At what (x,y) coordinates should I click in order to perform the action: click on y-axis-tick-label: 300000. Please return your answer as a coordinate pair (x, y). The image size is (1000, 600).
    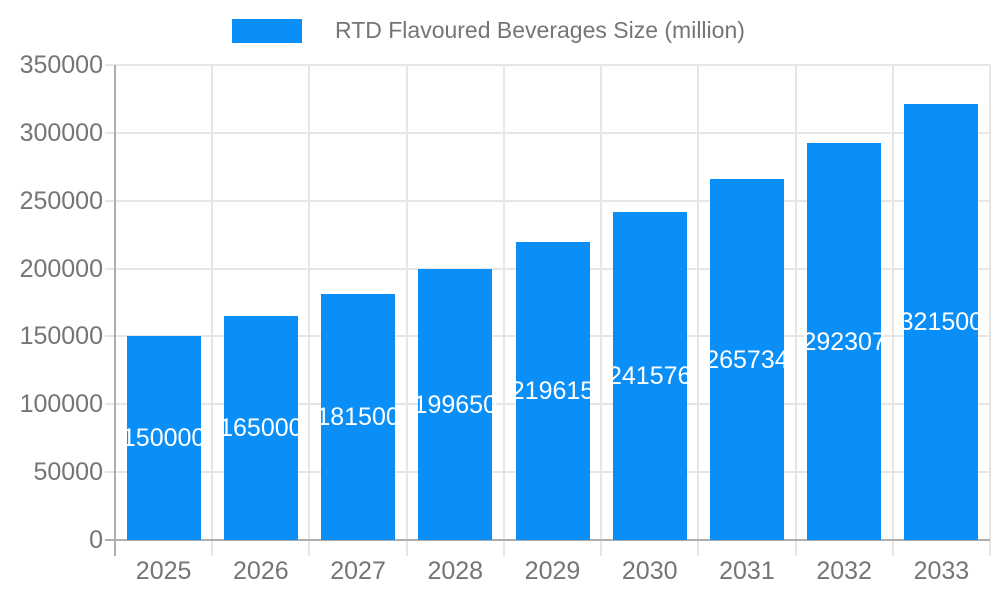
    Looking at the image, I should click on (61, 132).